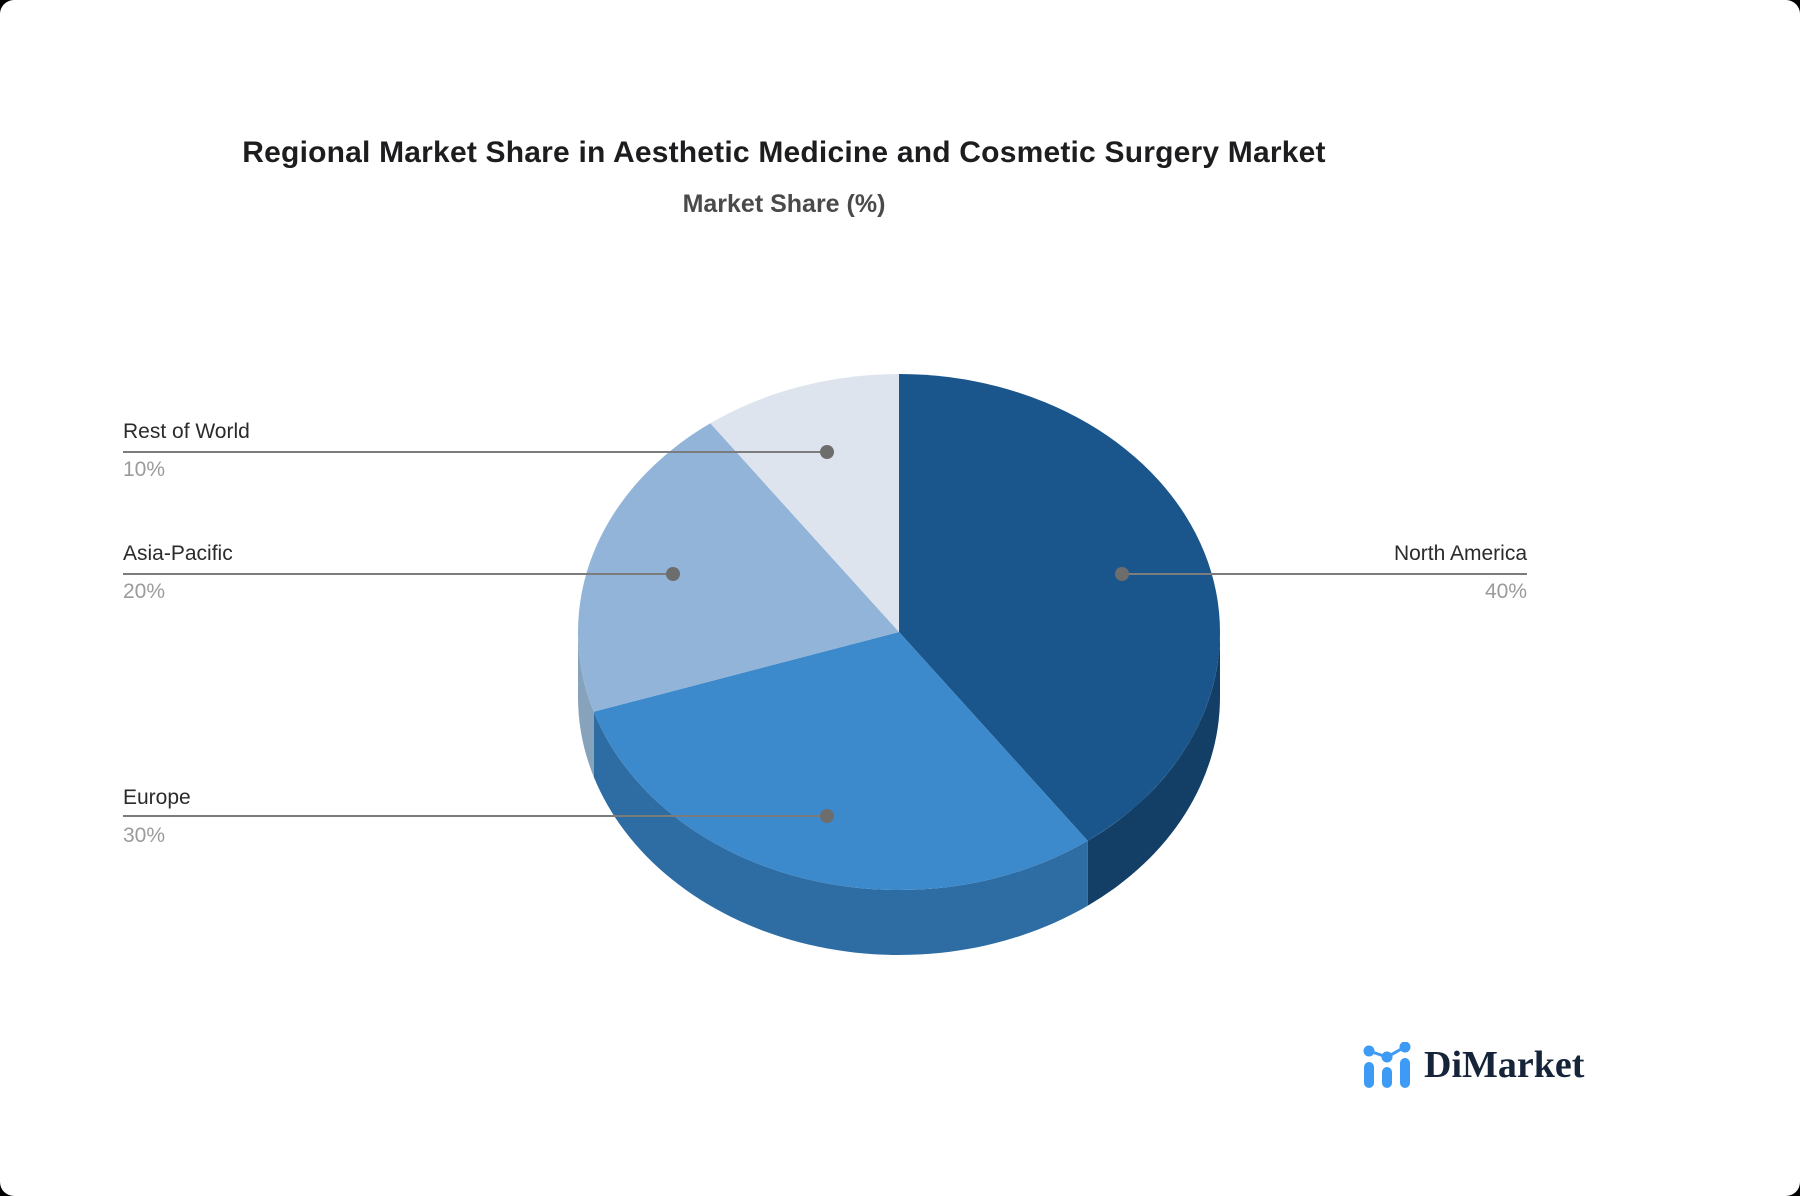 This screenshot has height=1196, width=1800. Describe the element at coordinates (186, 451) in the screenshot. I see `annotation-rest-of-world: Rest of World 10%` at that location.